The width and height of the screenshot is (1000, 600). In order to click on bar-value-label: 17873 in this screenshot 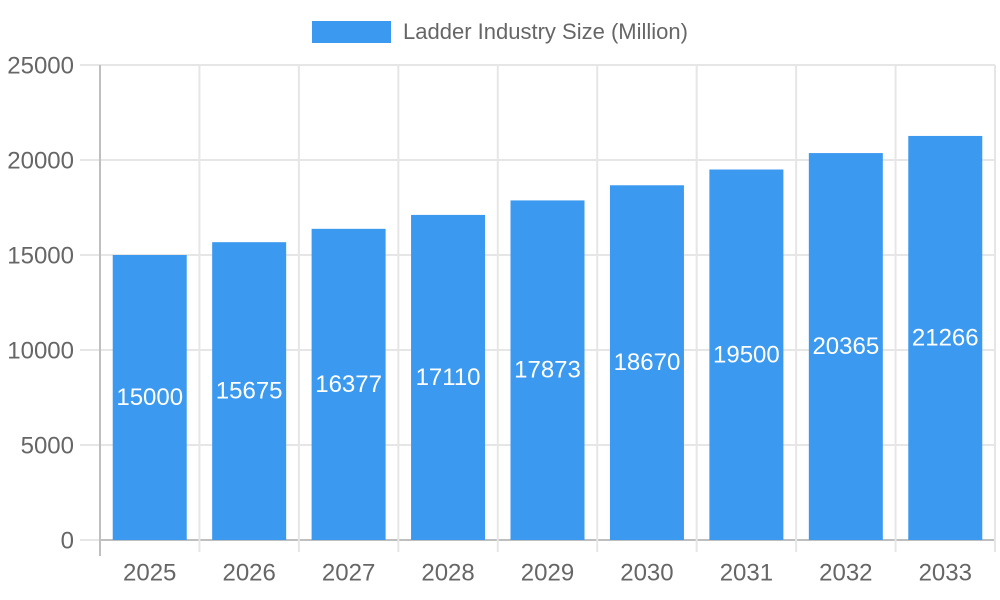, I will do `click(547, 370)`.